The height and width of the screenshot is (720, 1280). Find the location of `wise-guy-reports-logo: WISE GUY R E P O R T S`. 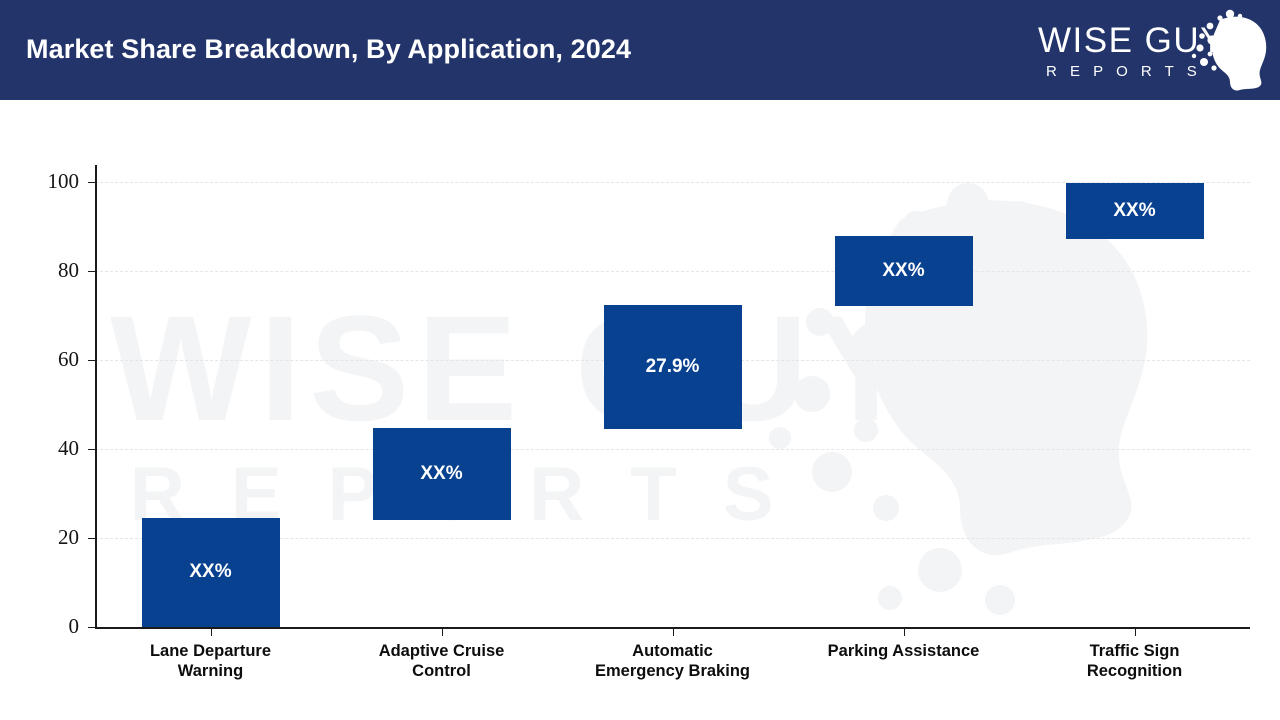

wise-guy-reports-logo: WISE GUY R E P O R T S is located at coordinates (1148, 50).